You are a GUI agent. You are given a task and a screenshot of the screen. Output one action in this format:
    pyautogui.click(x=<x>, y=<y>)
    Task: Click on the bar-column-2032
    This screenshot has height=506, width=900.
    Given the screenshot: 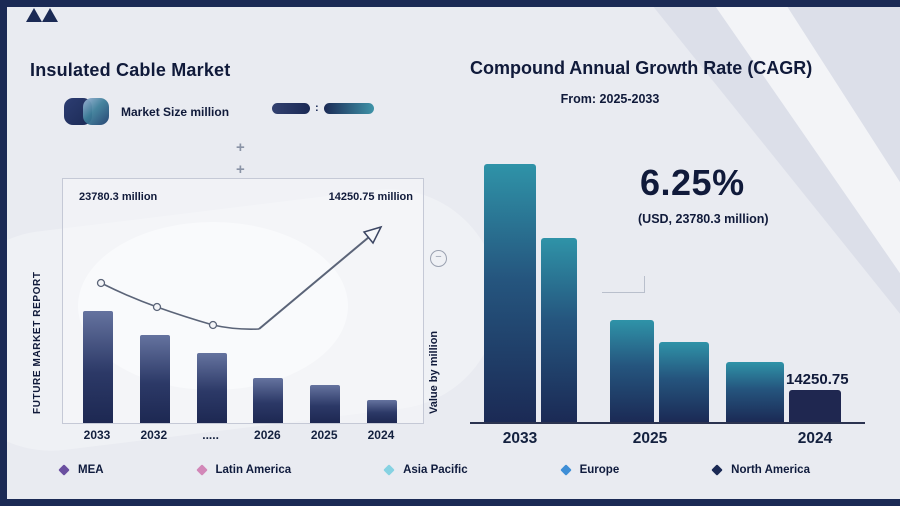 What is the action you would take?
    pyautogui.click(x=155, y=379)
    